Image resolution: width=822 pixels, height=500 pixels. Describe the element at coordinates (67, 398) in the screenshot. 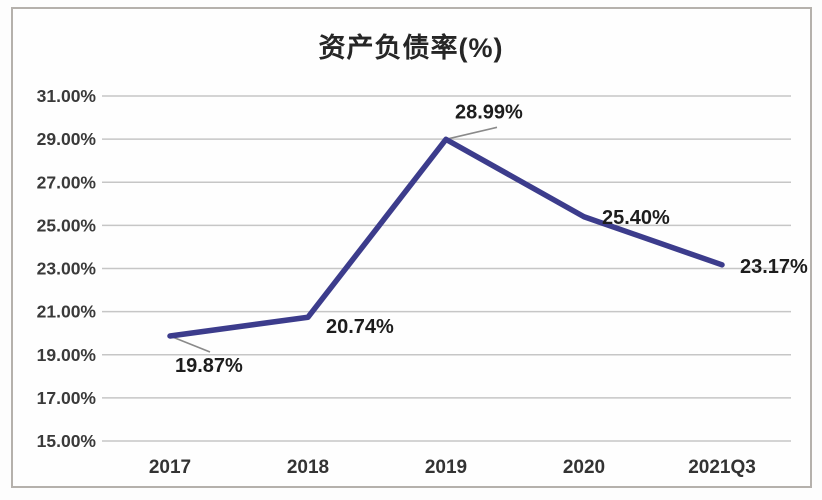

I see `y-tick-label: 17.00%` at that location.